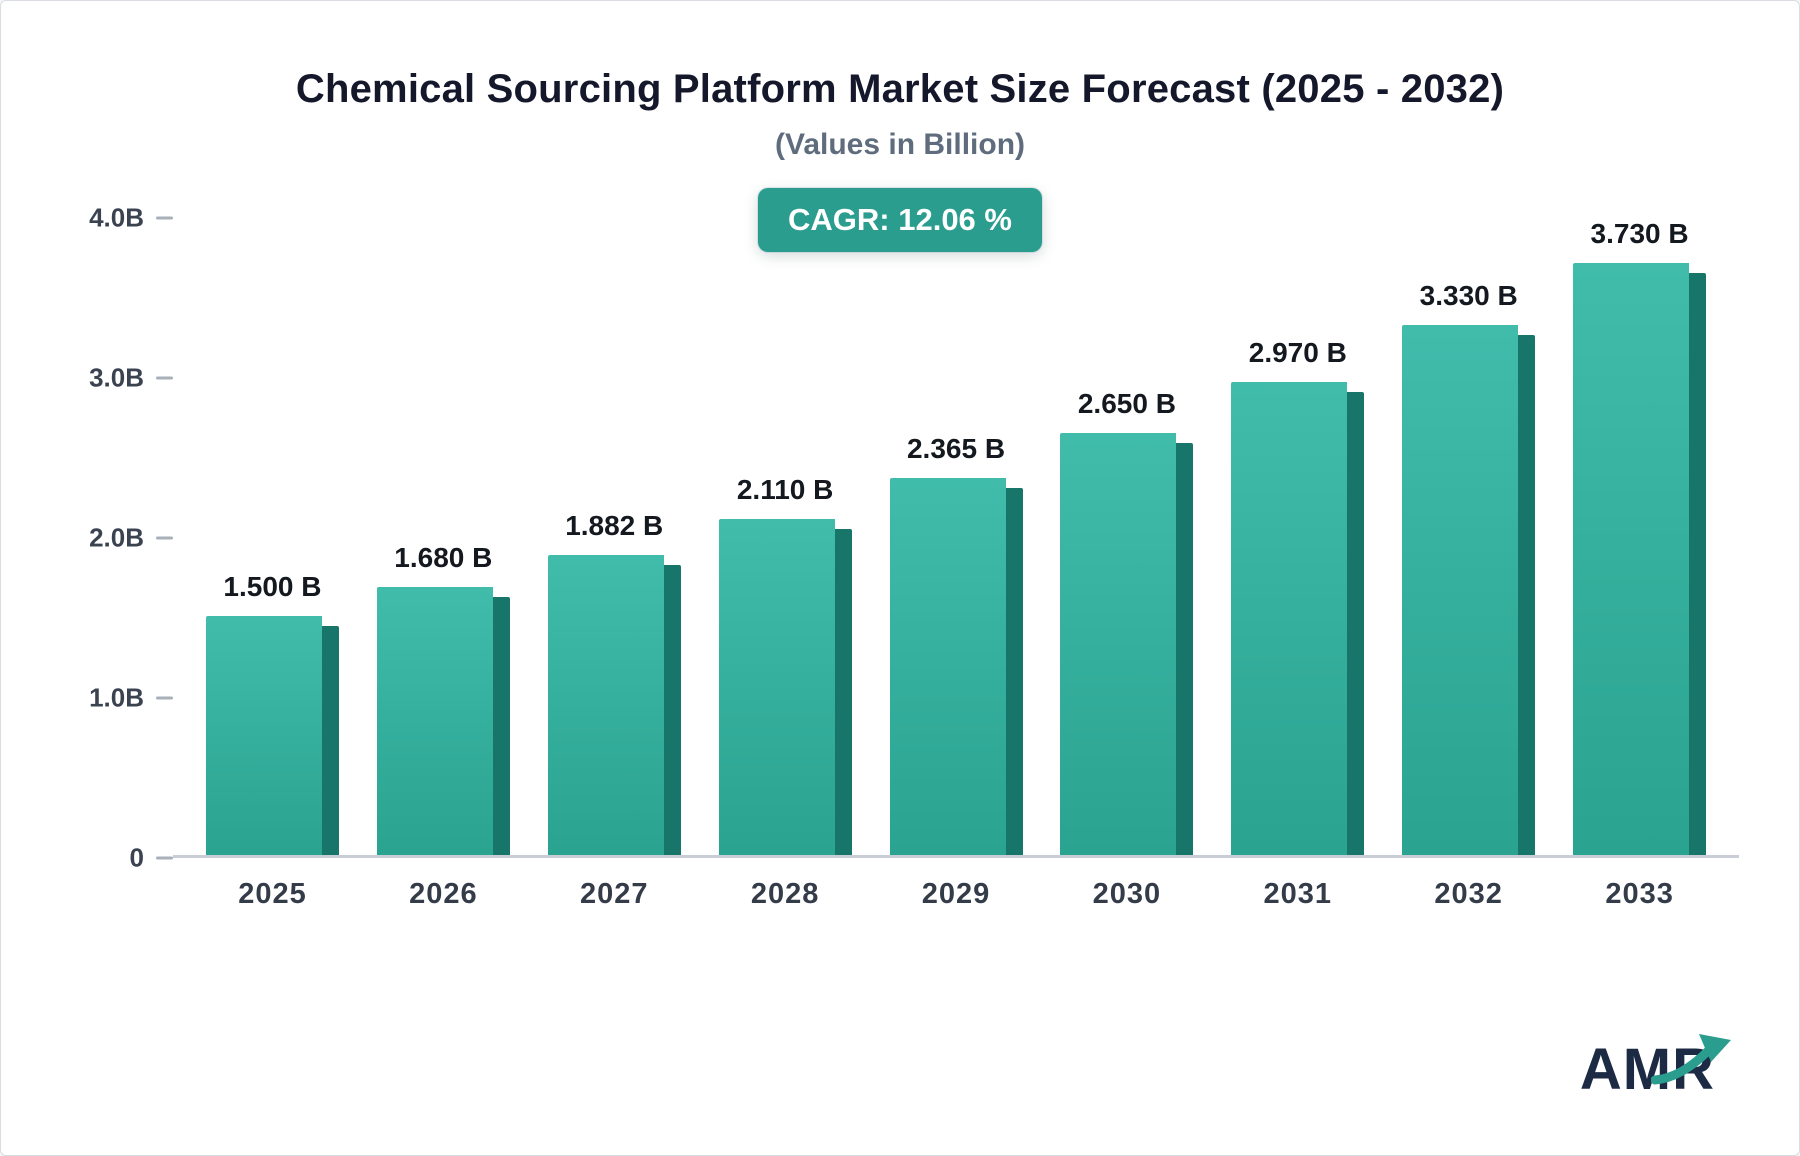 This screenshot has height=1156, width=1800. I want to click on bar-column: 1.882 B, so click(614, 536).